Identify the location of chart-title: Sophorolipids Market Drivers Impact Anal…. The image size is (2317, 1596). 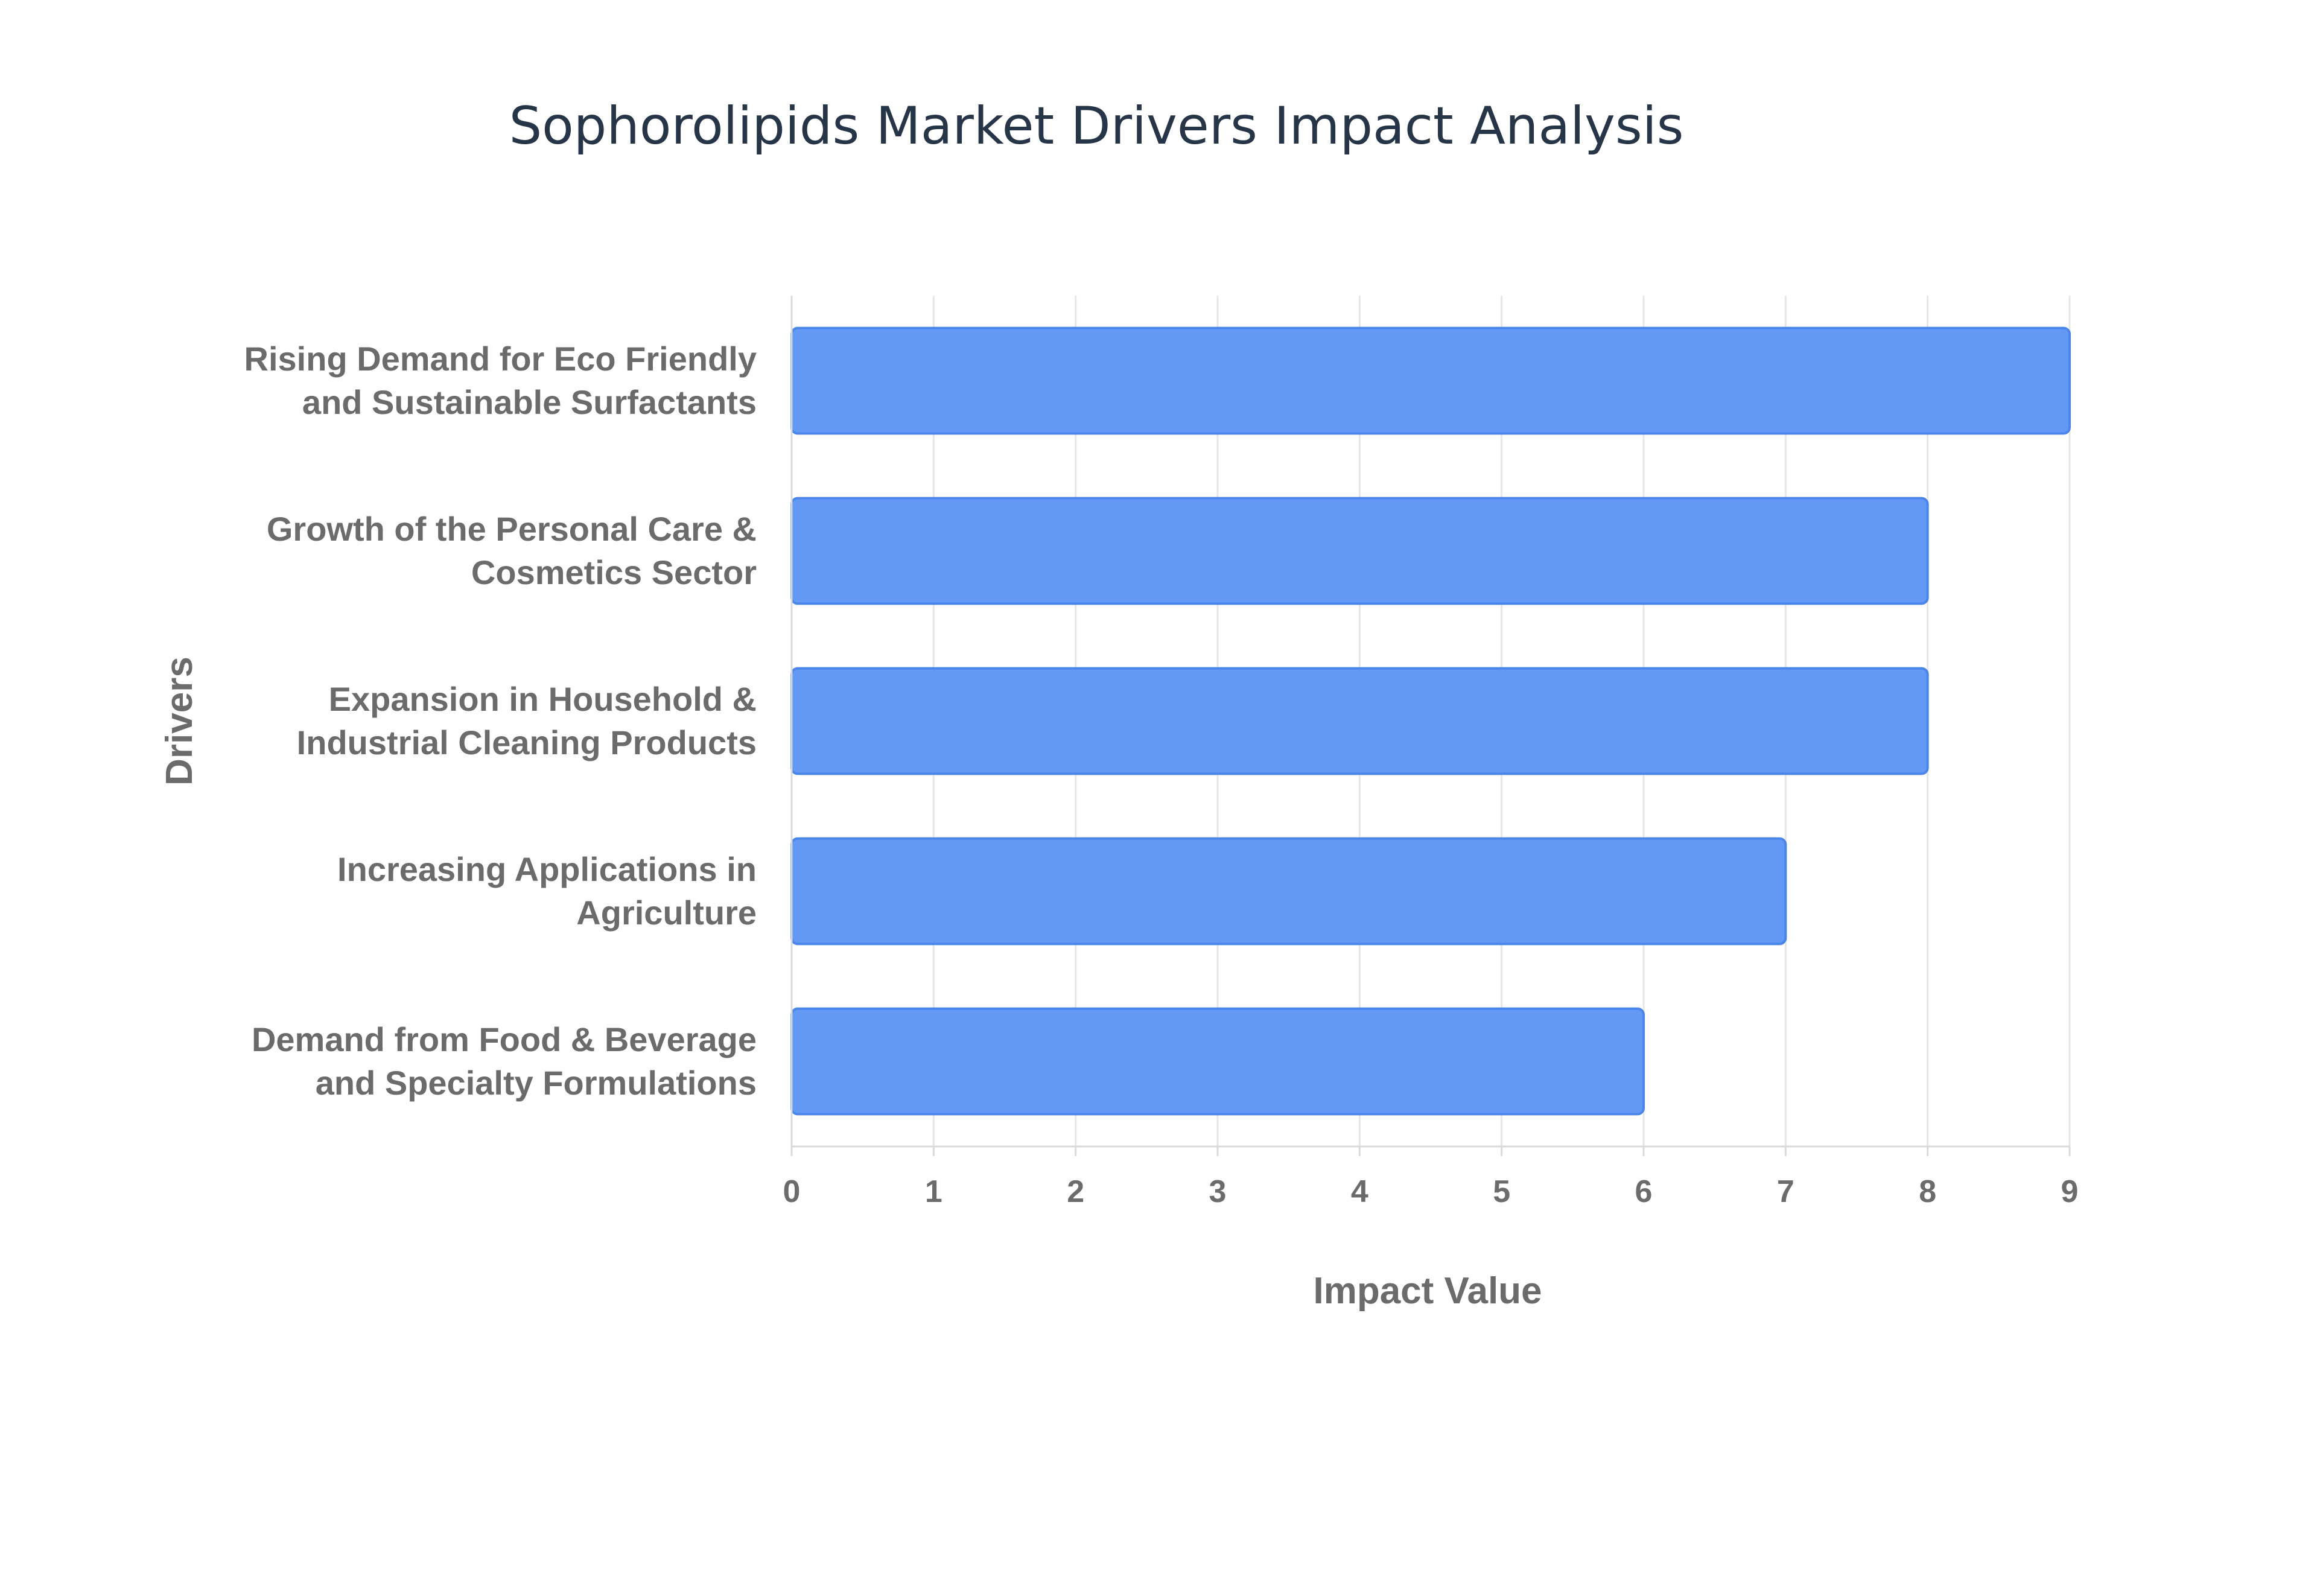
(1096, 126).